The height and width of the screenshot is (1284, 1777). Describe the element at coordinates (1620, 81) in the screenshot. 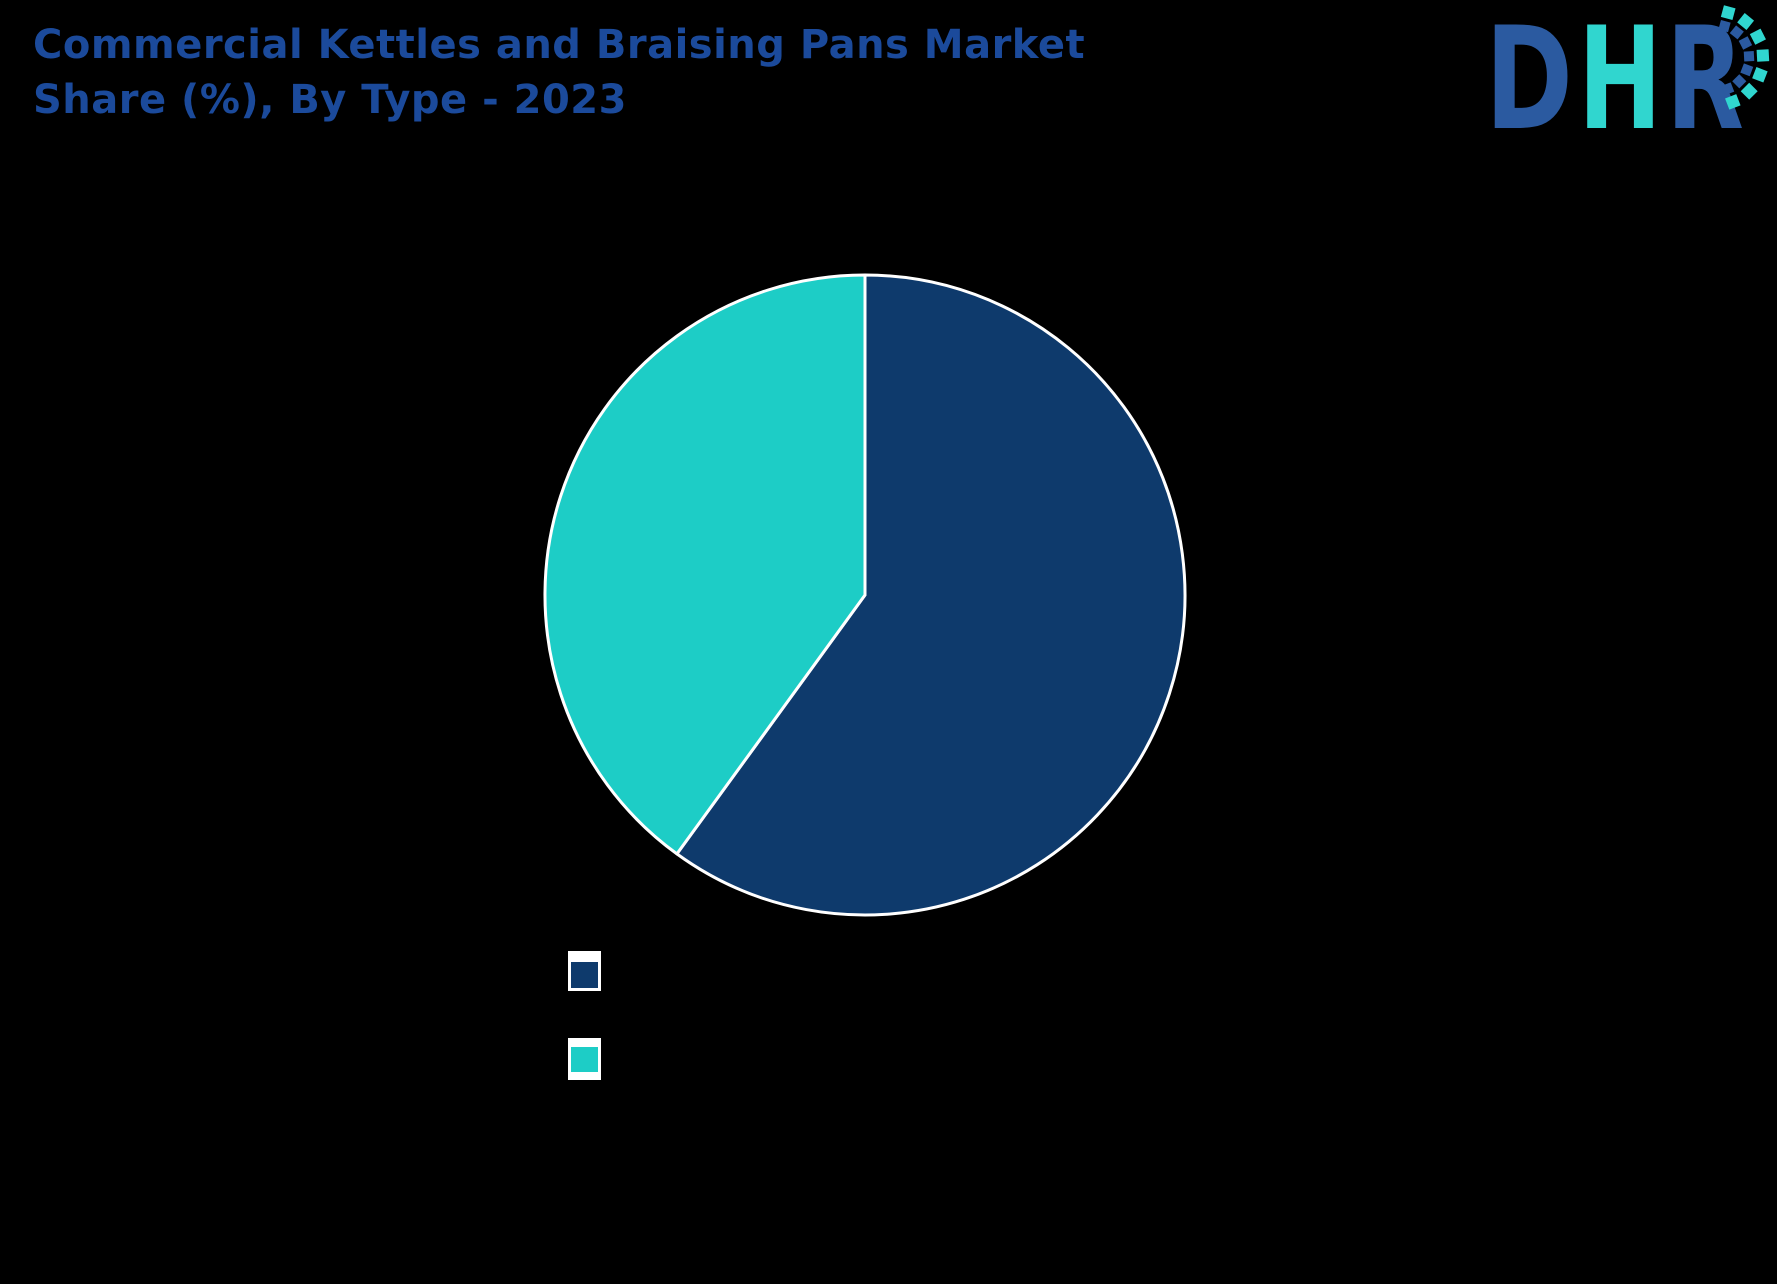

I see `logo-letter-h: H` at that location.